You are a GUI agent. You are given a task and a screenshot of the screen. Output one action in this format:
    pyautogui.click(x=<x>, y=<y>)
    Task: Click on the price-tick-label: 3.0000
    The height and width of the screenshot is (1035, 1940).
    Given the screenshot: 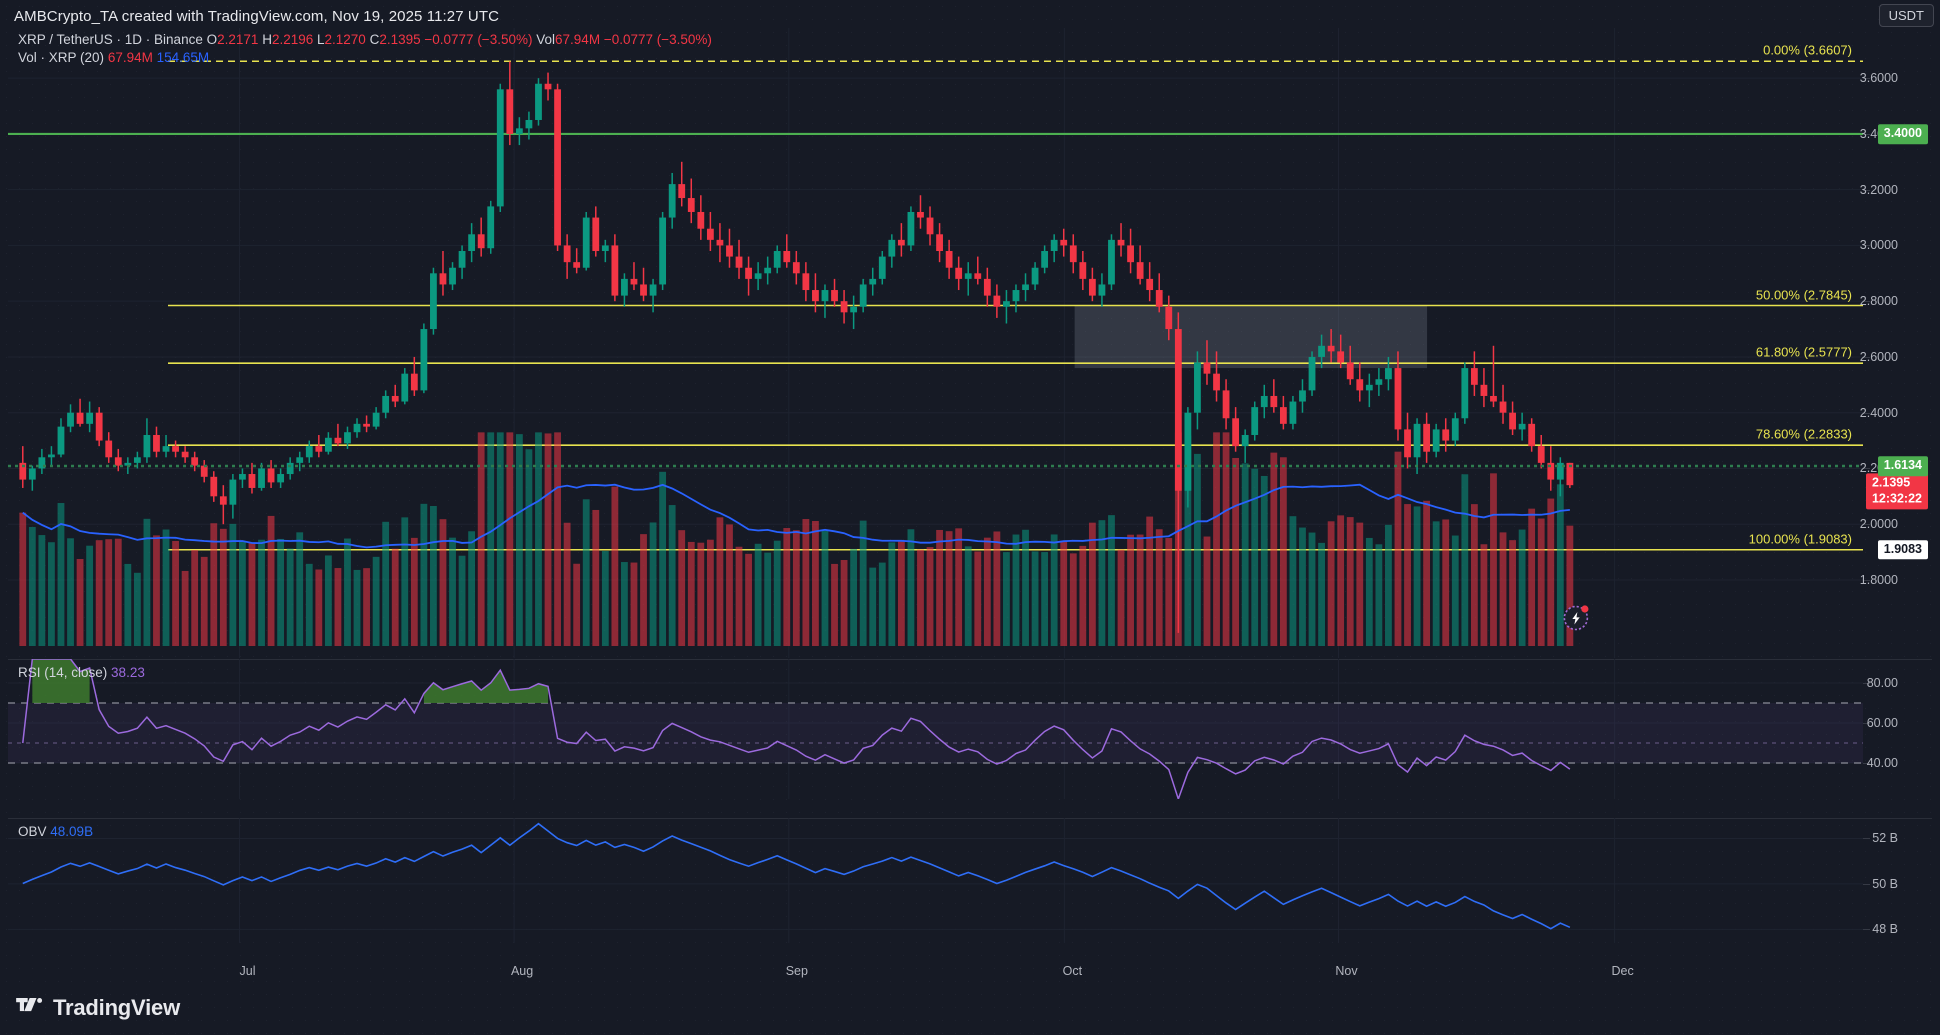 What is the action you would take?
    pyautogui.click(x=1878, y=245)
    